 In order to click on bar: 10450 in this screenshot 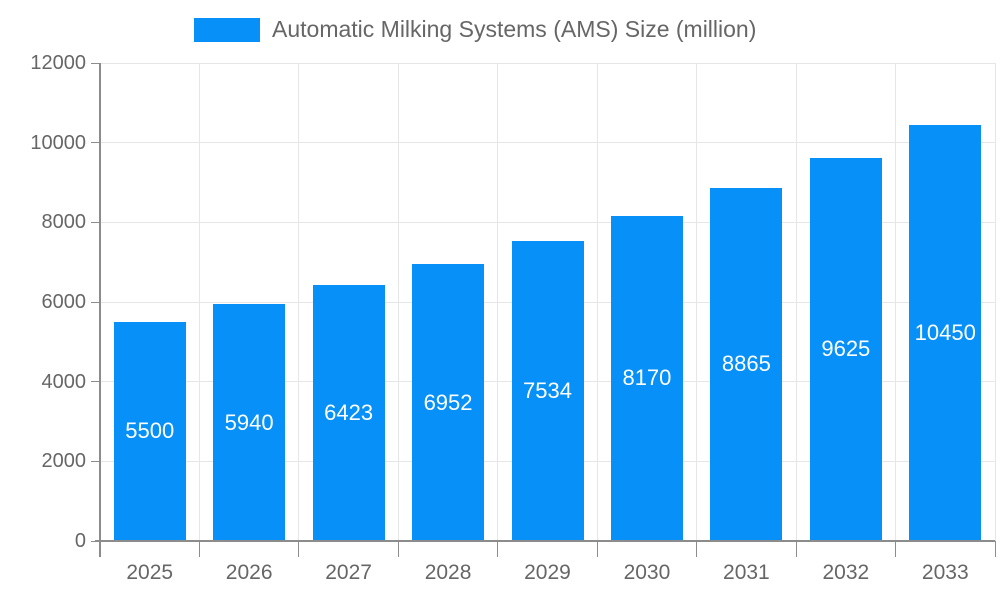, I will do `click(945, 332)`.